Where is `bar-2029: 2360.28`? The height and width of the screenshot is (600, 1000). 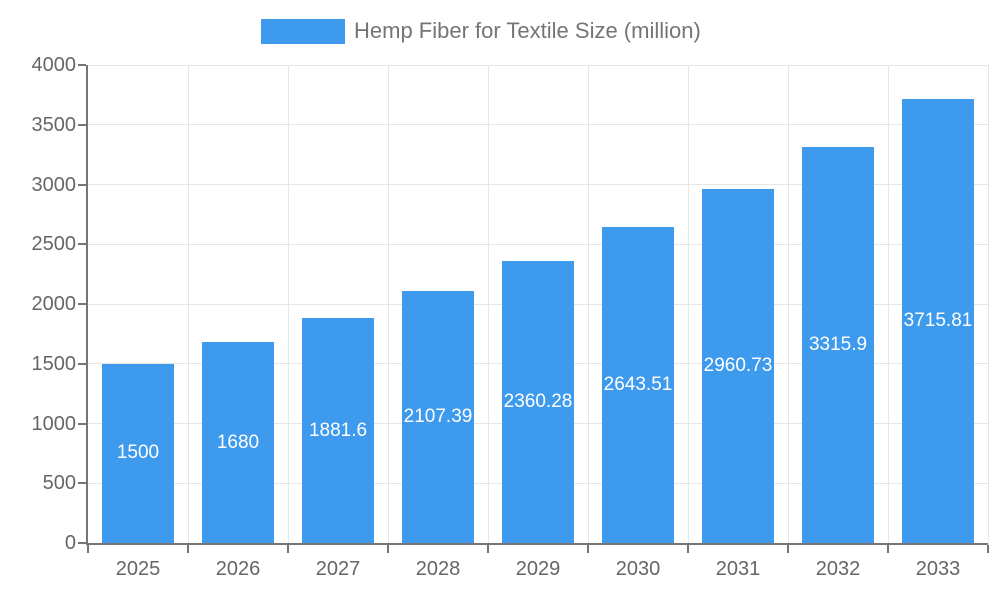
bar-2029: 2360.28 is located at coordinates (538, 401).